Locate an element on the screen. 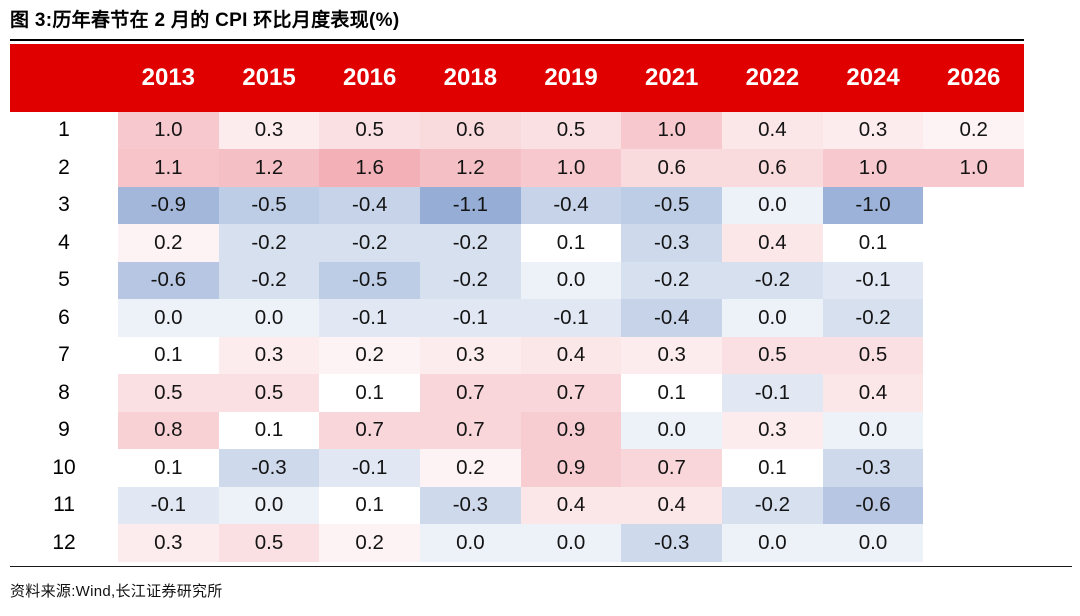 The height and width of the screenshot is (616, 1080). heatmap-cell: 0.9 is located at coordinates (571, 430).